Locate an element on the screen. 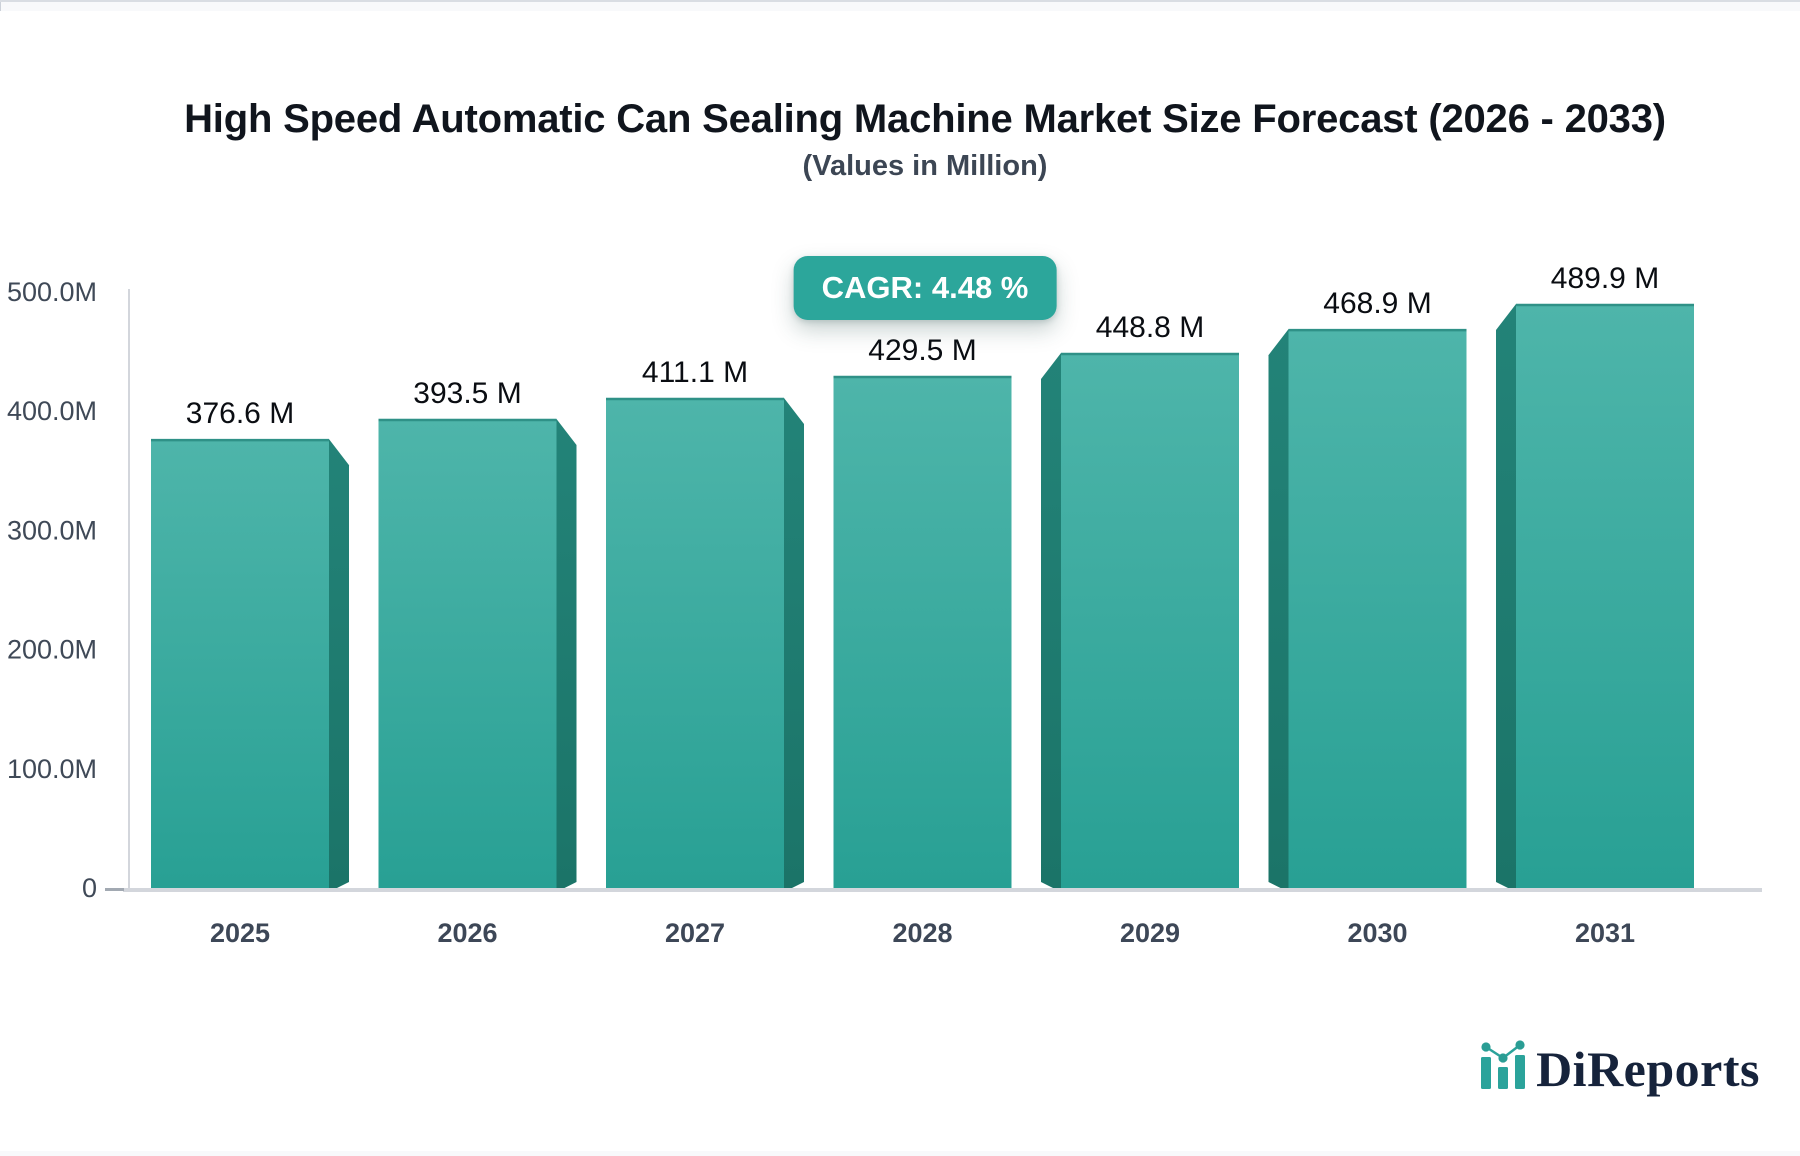 Image resolution: width=1800 pixels, height=1156 pixels. x-tick-label-2025: 2025 is located at coordinates (240, 933).